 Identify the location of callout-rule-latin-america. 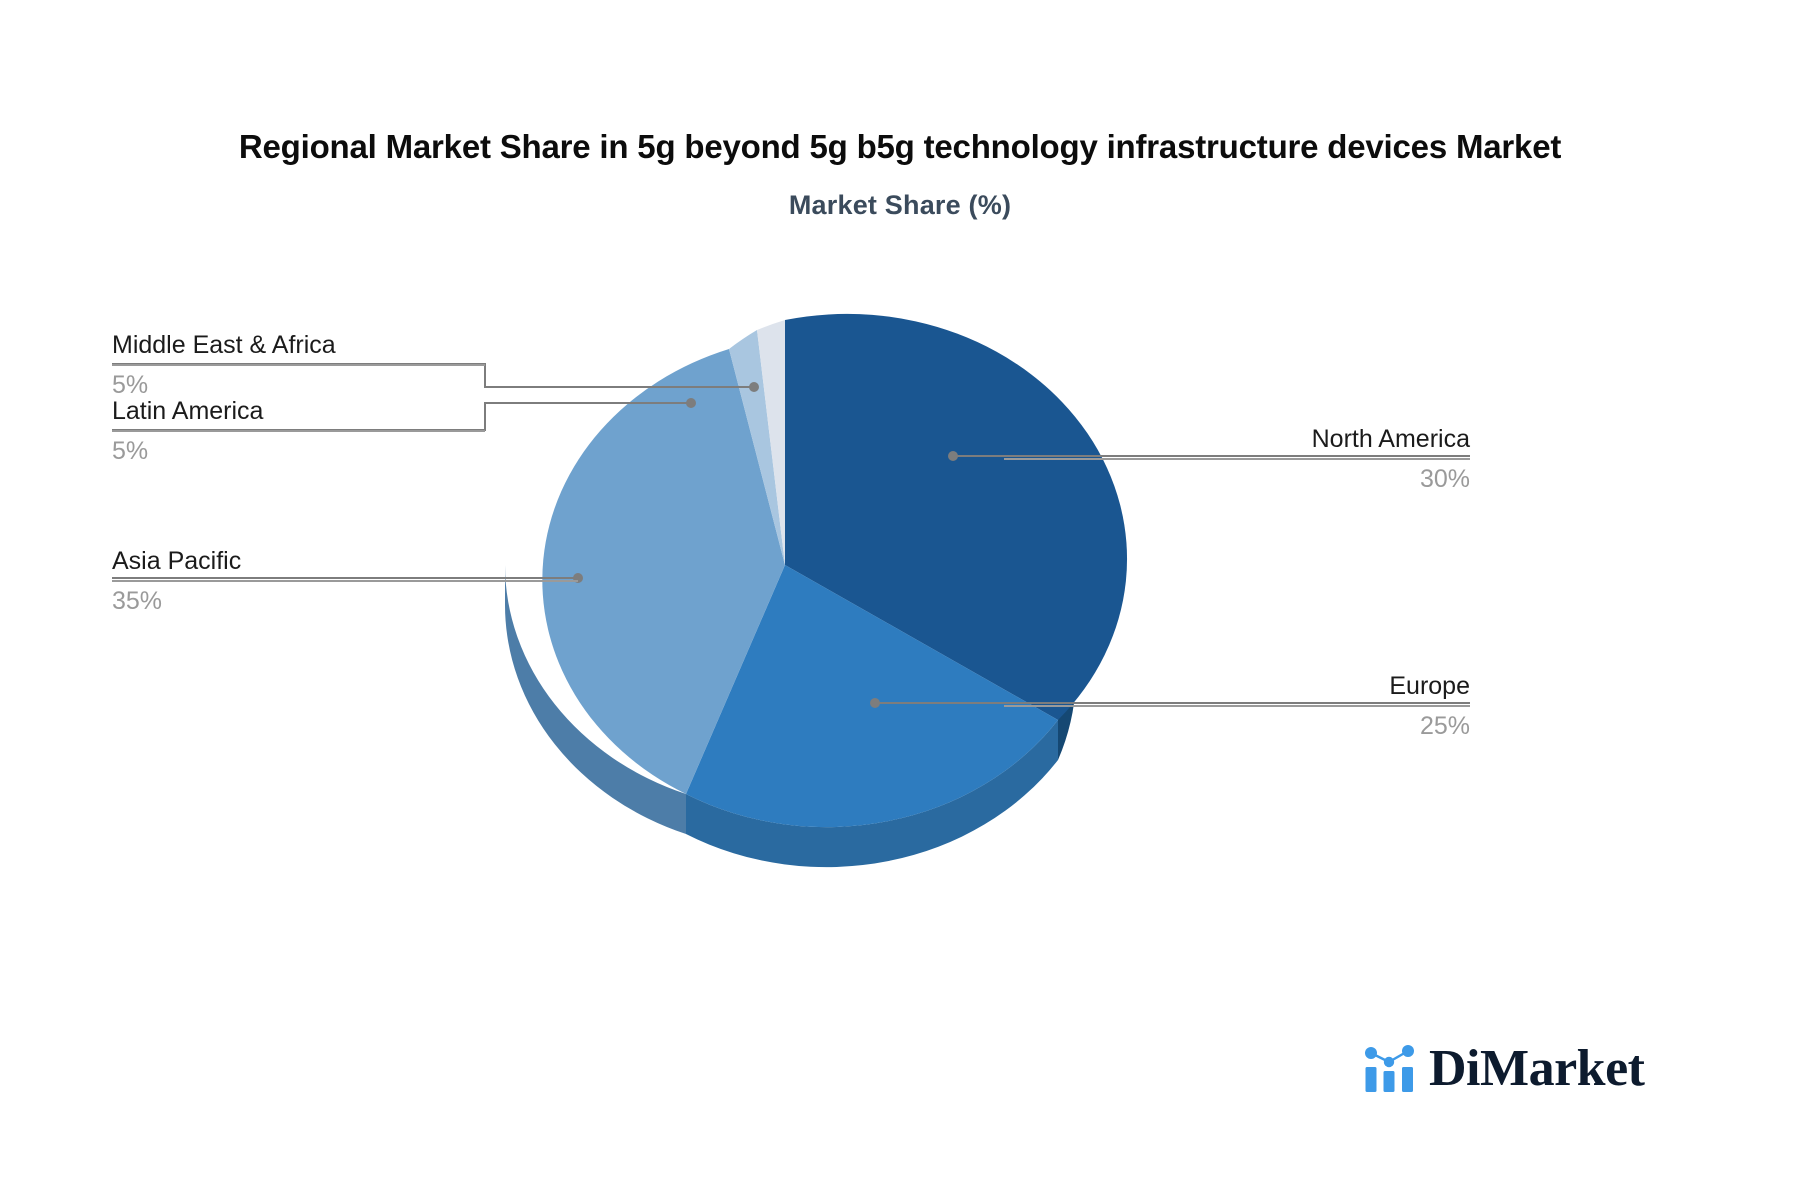
(298, 431).